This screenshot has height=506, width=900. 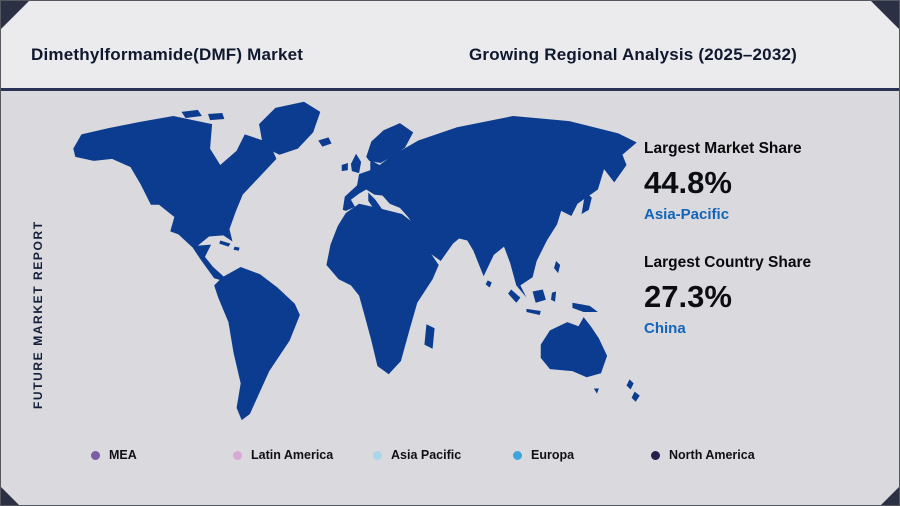 What do you see at coordinates (514, 296) in the screenshot?
I see `sumatra-island` at bounding box center [514, 296].